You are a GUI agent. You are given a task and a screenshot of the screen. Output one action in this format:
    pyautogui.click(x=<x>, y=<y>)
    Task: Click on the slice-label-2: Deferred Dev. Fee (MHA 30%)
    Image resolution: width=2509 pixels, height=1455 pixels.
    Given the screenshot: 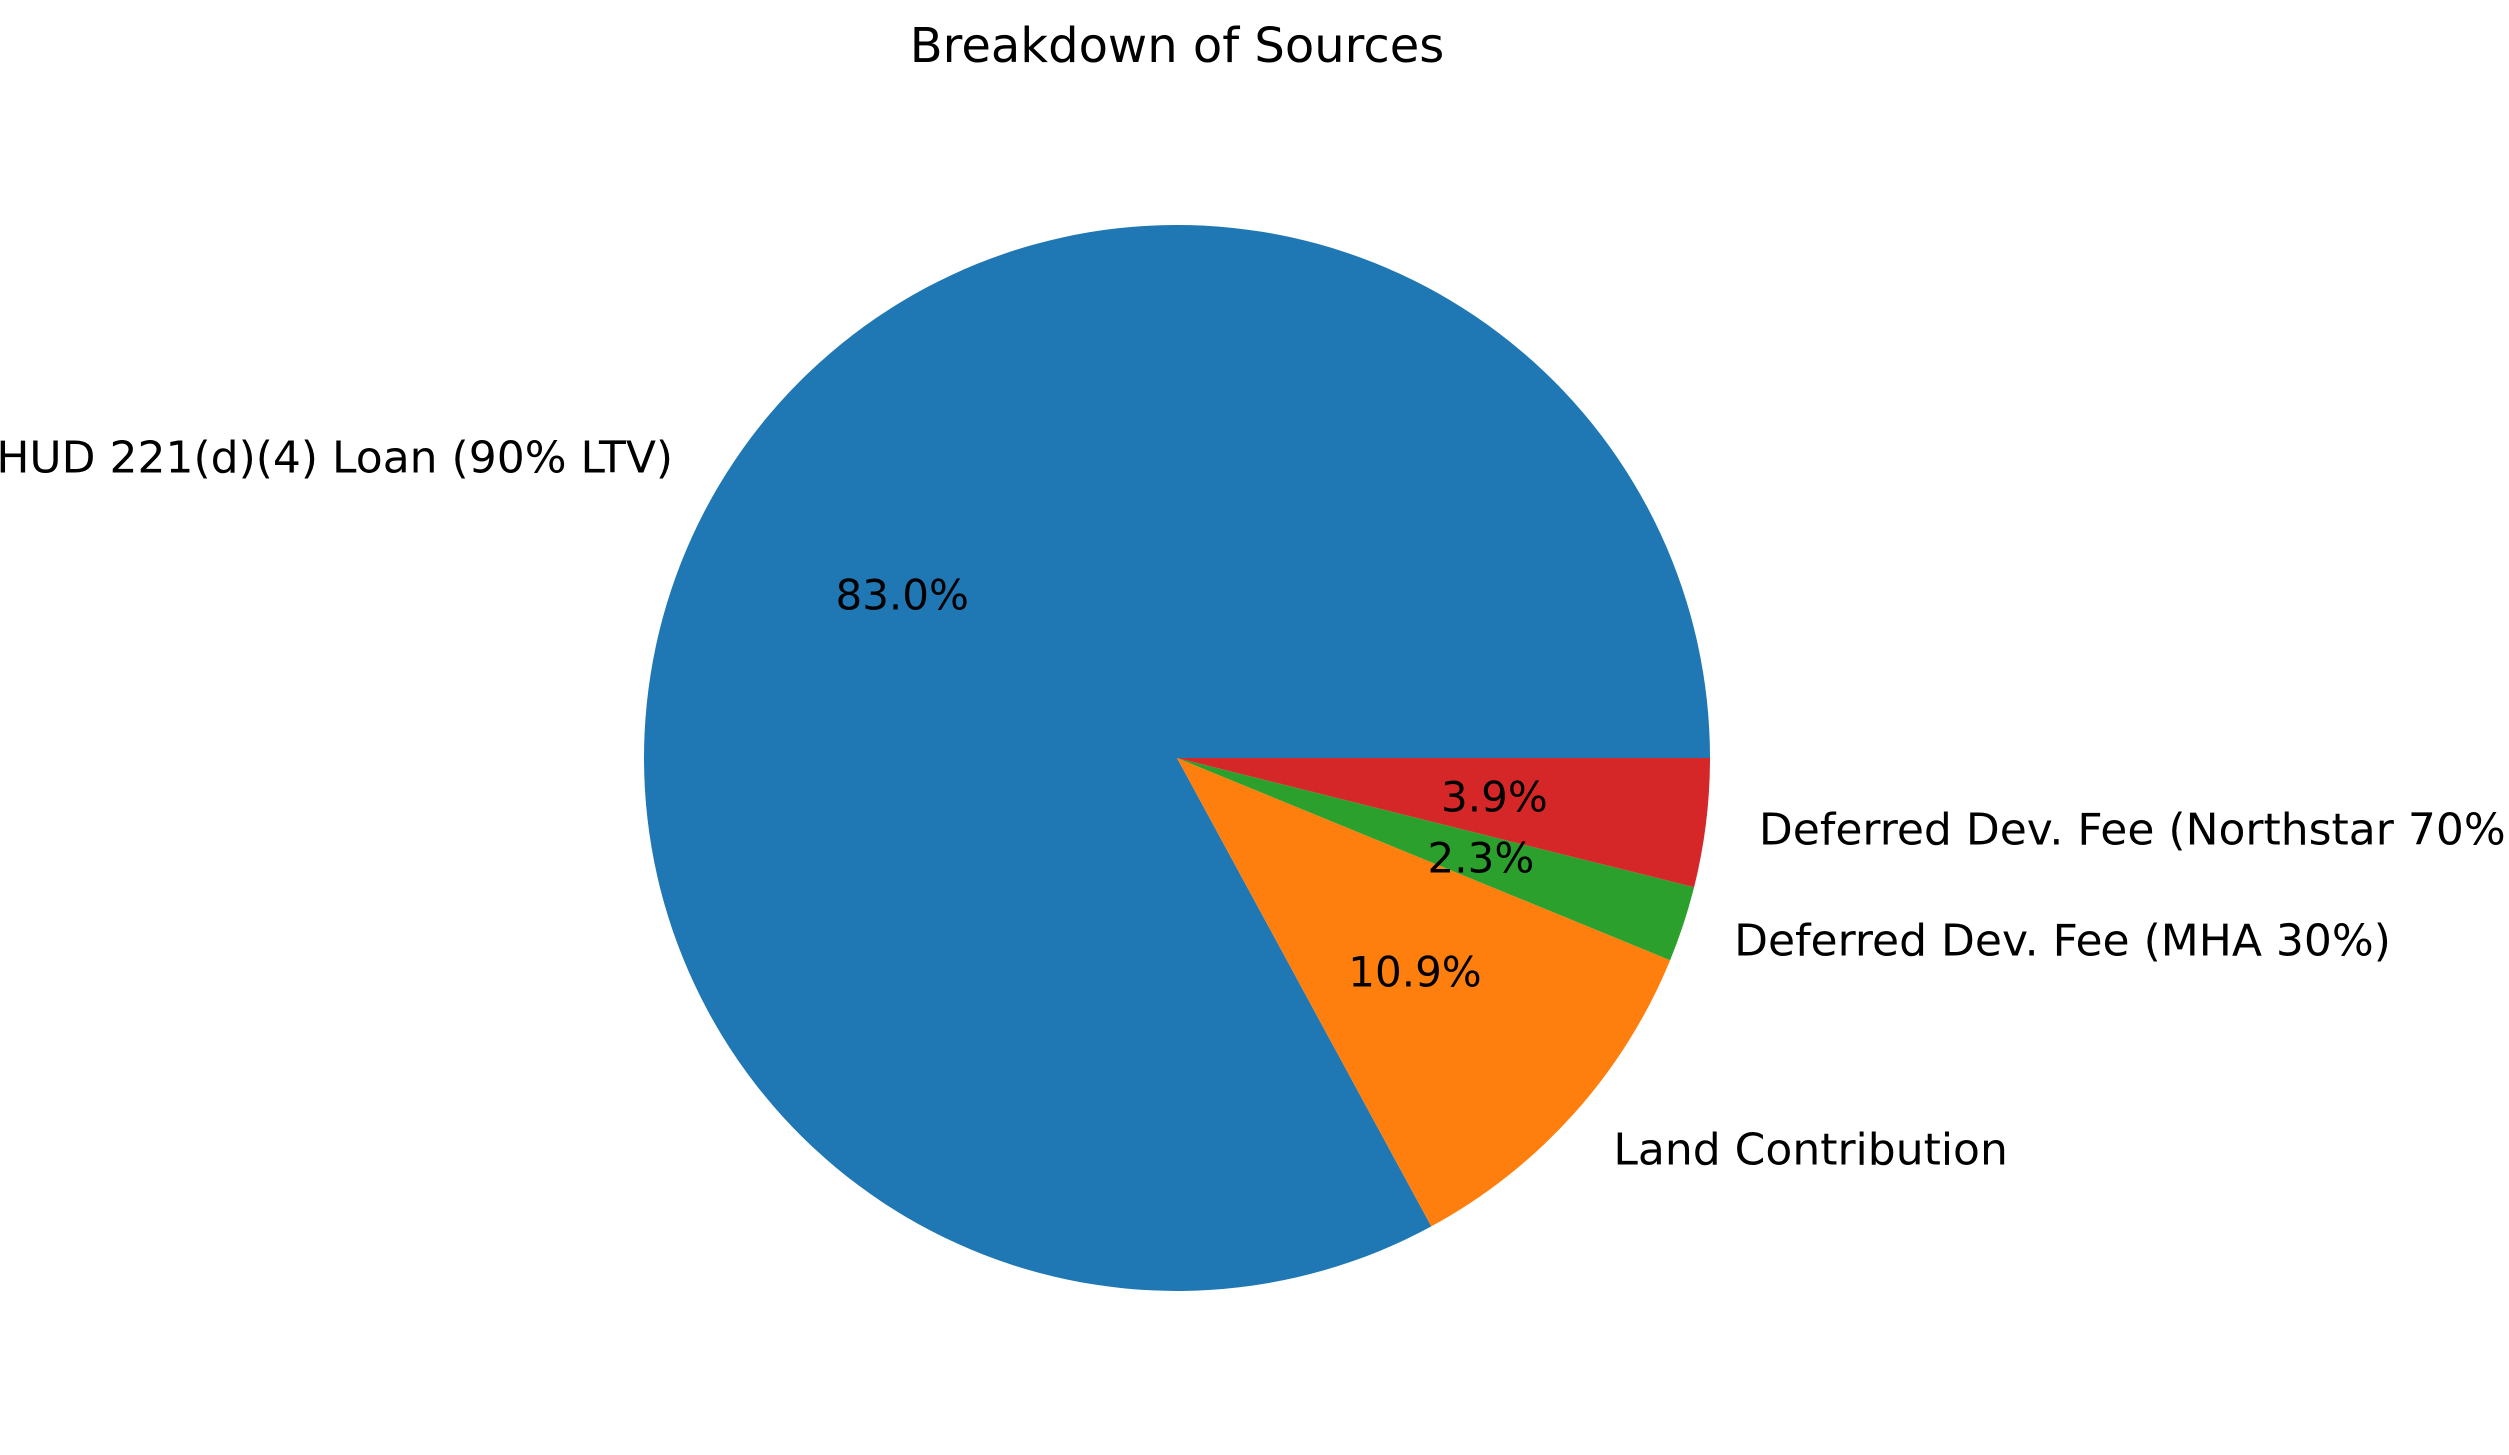 What is the action you would take?
    pyautogui.click(x=2062, y=941)
    